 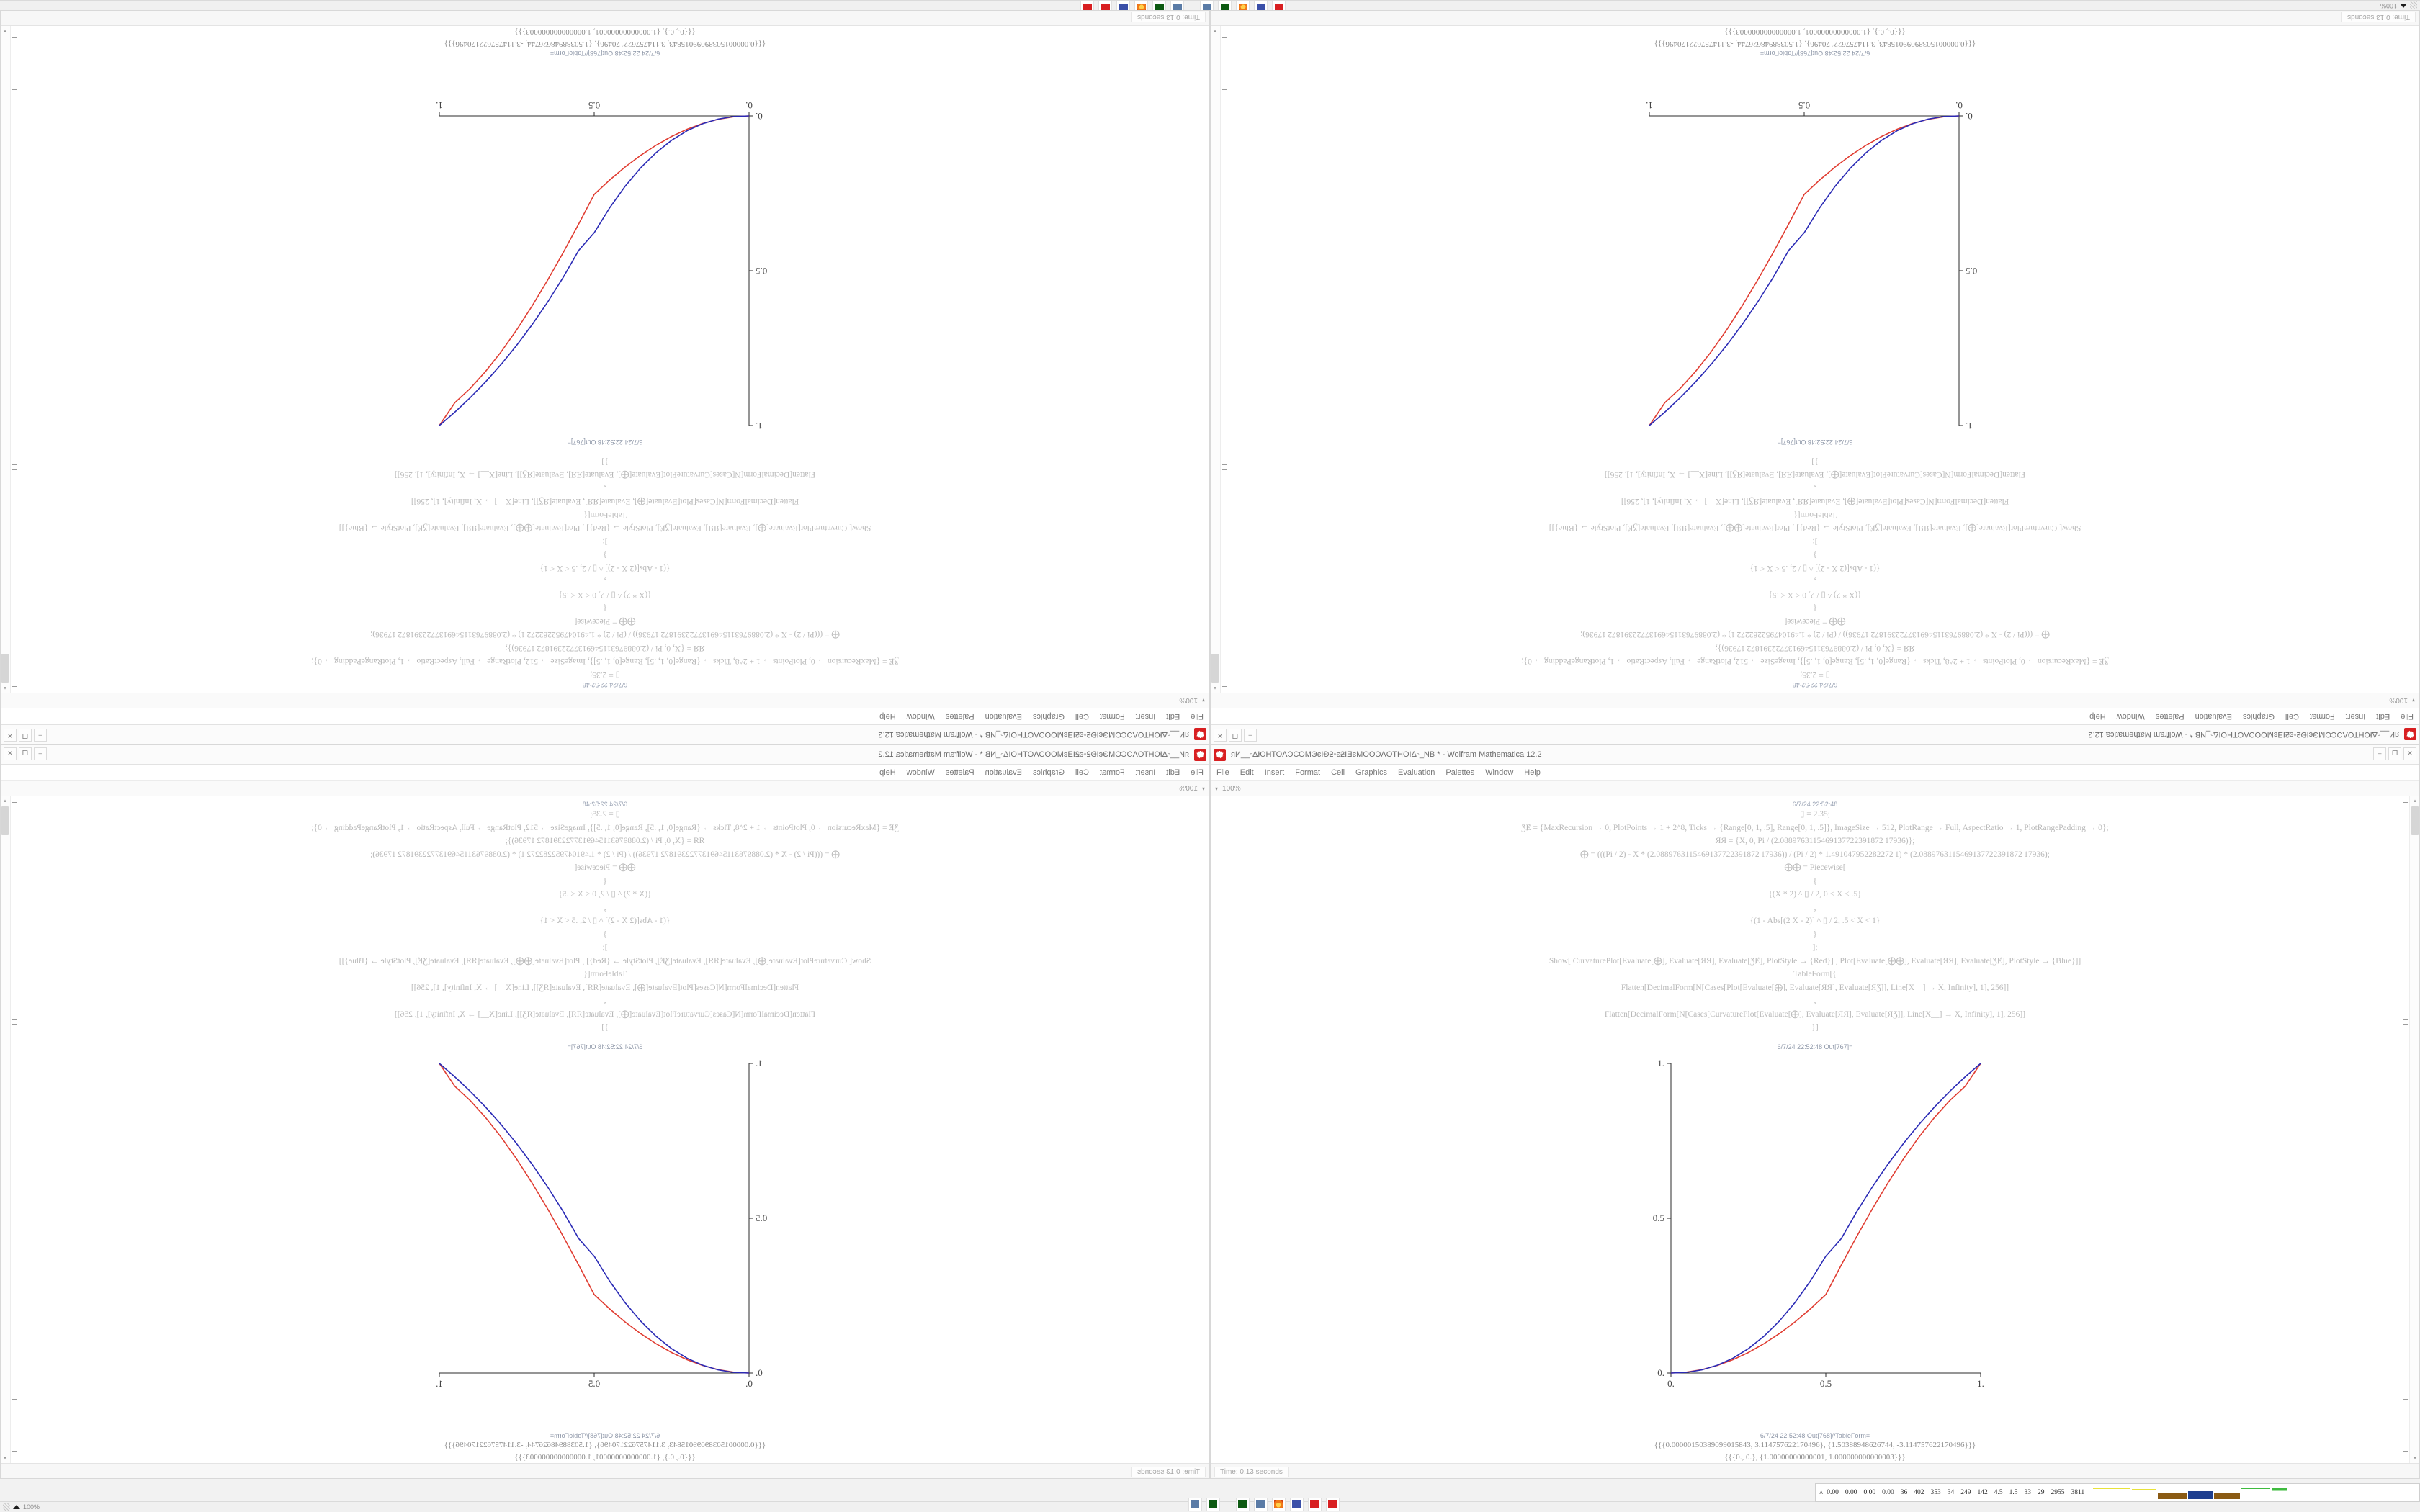 I want to click on menu-format: Format, so click(x=1308, y=772).